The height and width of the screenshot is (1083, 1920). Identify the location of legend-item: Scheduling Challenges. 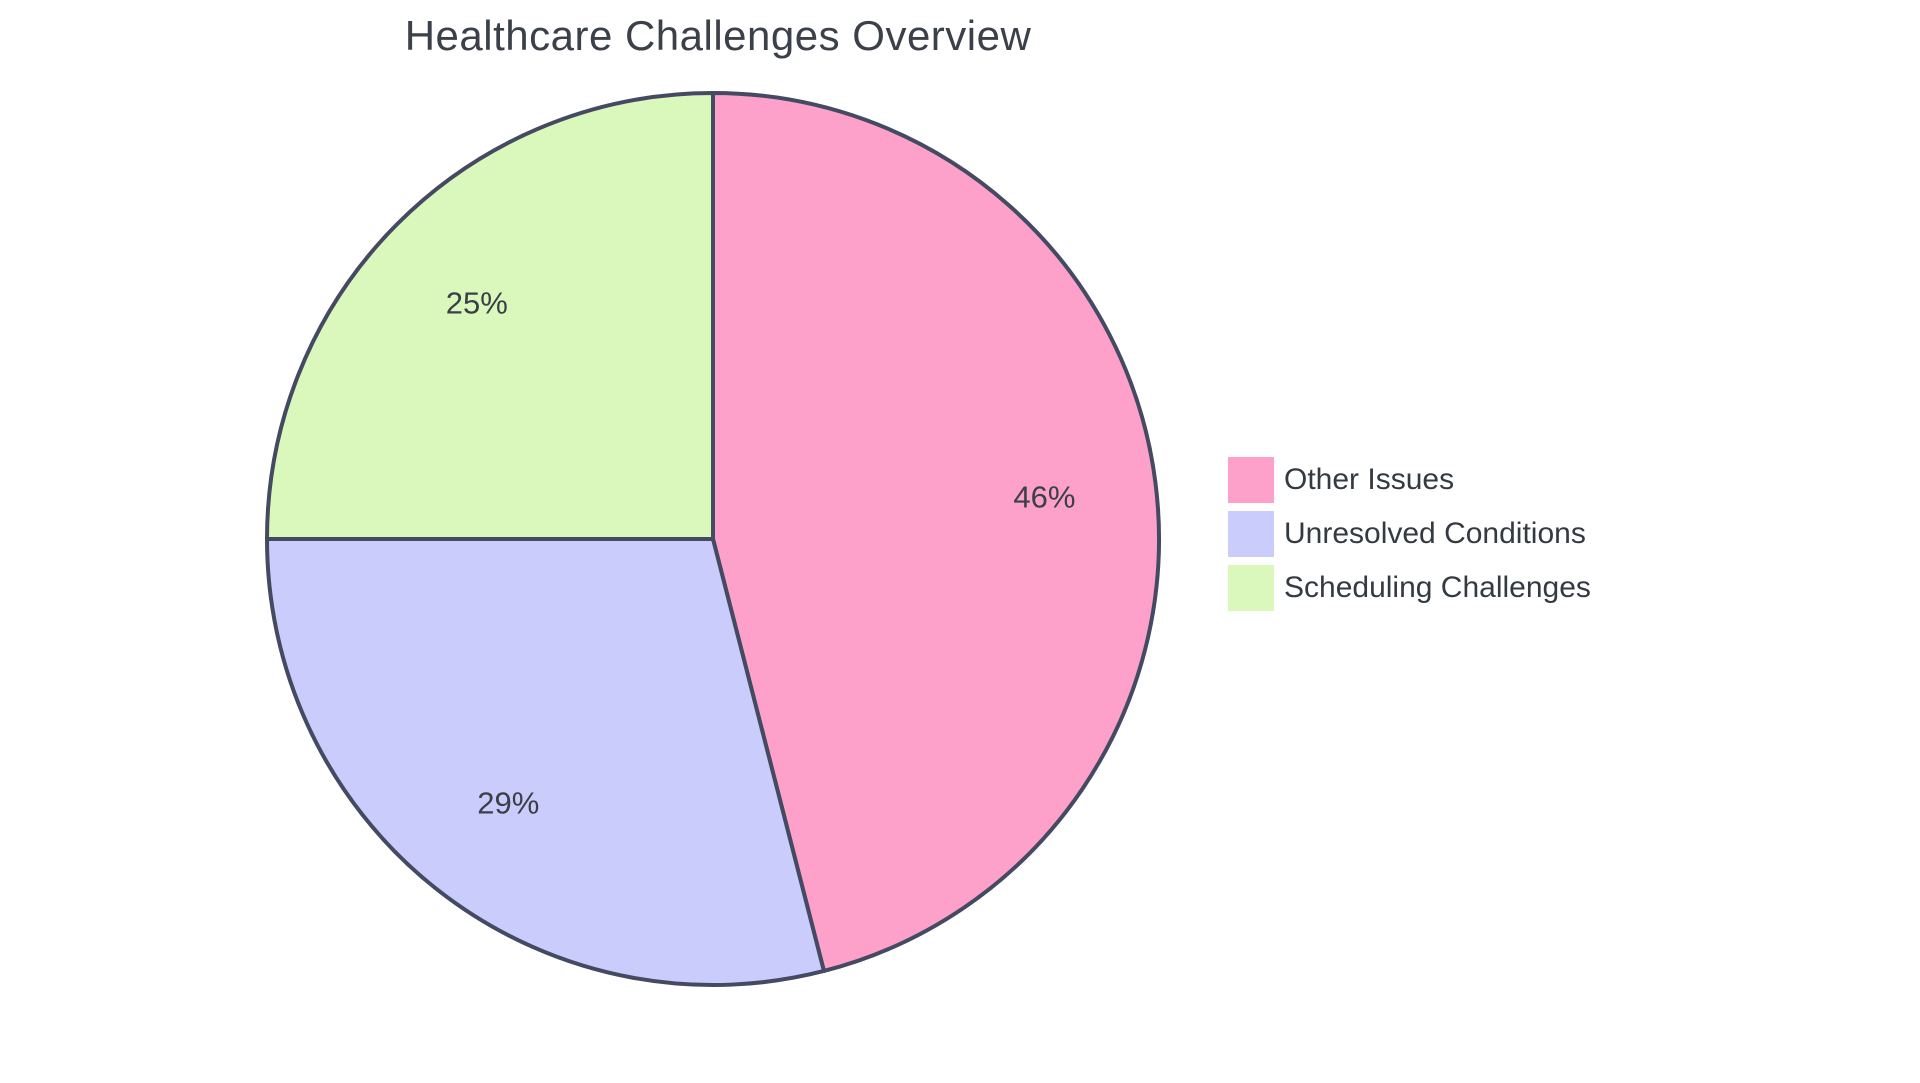
(1409, 588).